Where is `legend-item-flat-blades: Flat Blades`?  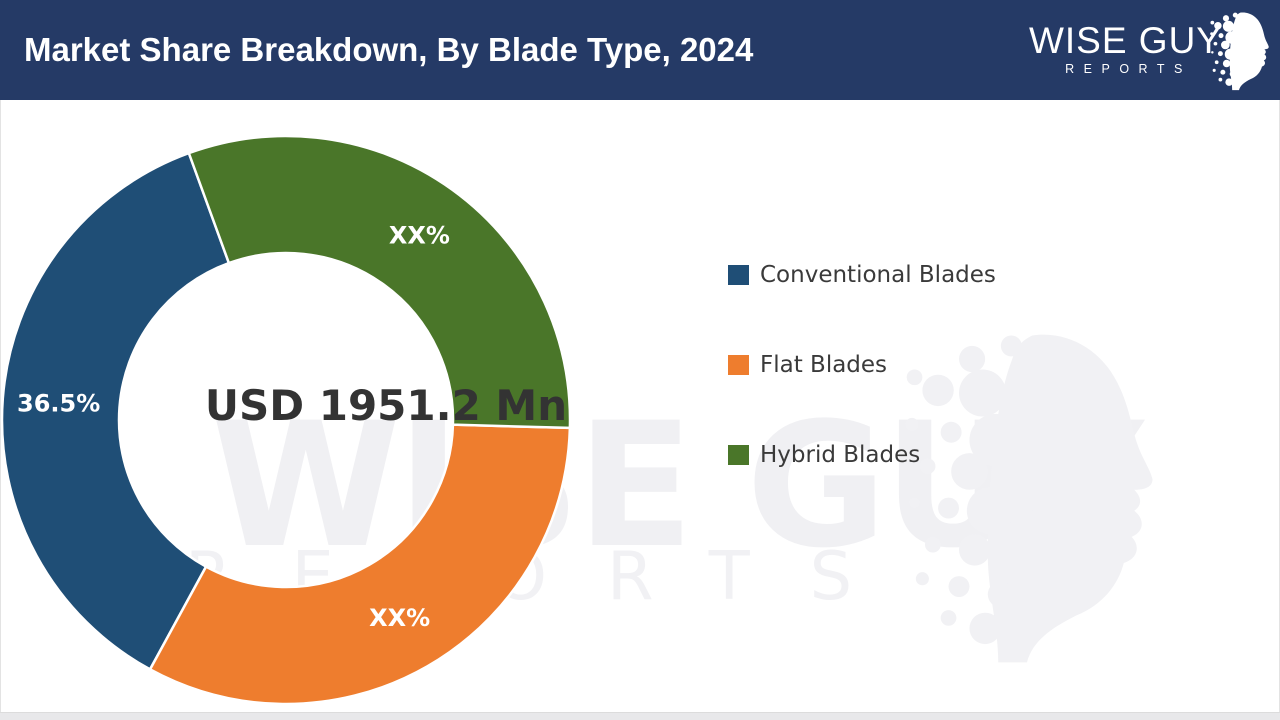 legend-item-flat-blades: Flat Blades is located at coordinates (807, 365).